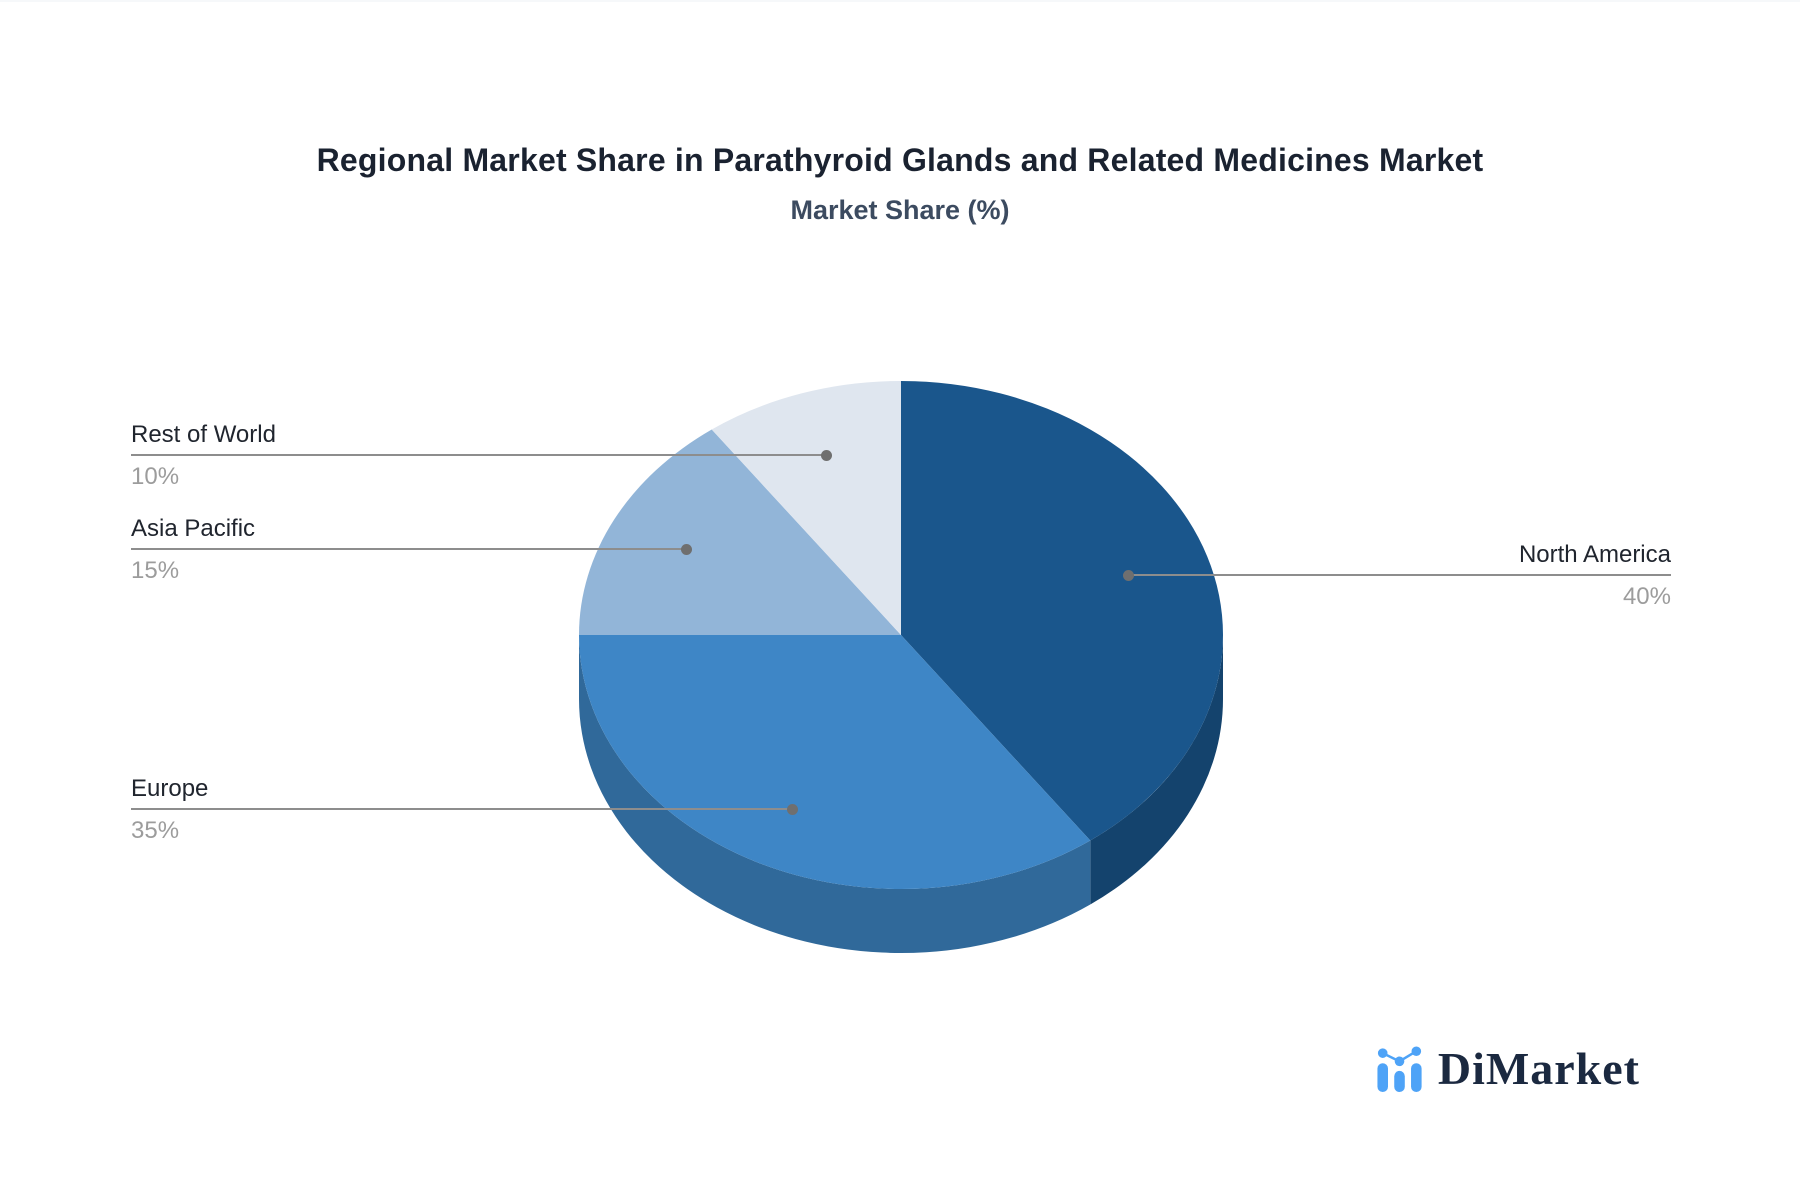  I want to click on bar-line-chart-icon, so click(1399, 1069).